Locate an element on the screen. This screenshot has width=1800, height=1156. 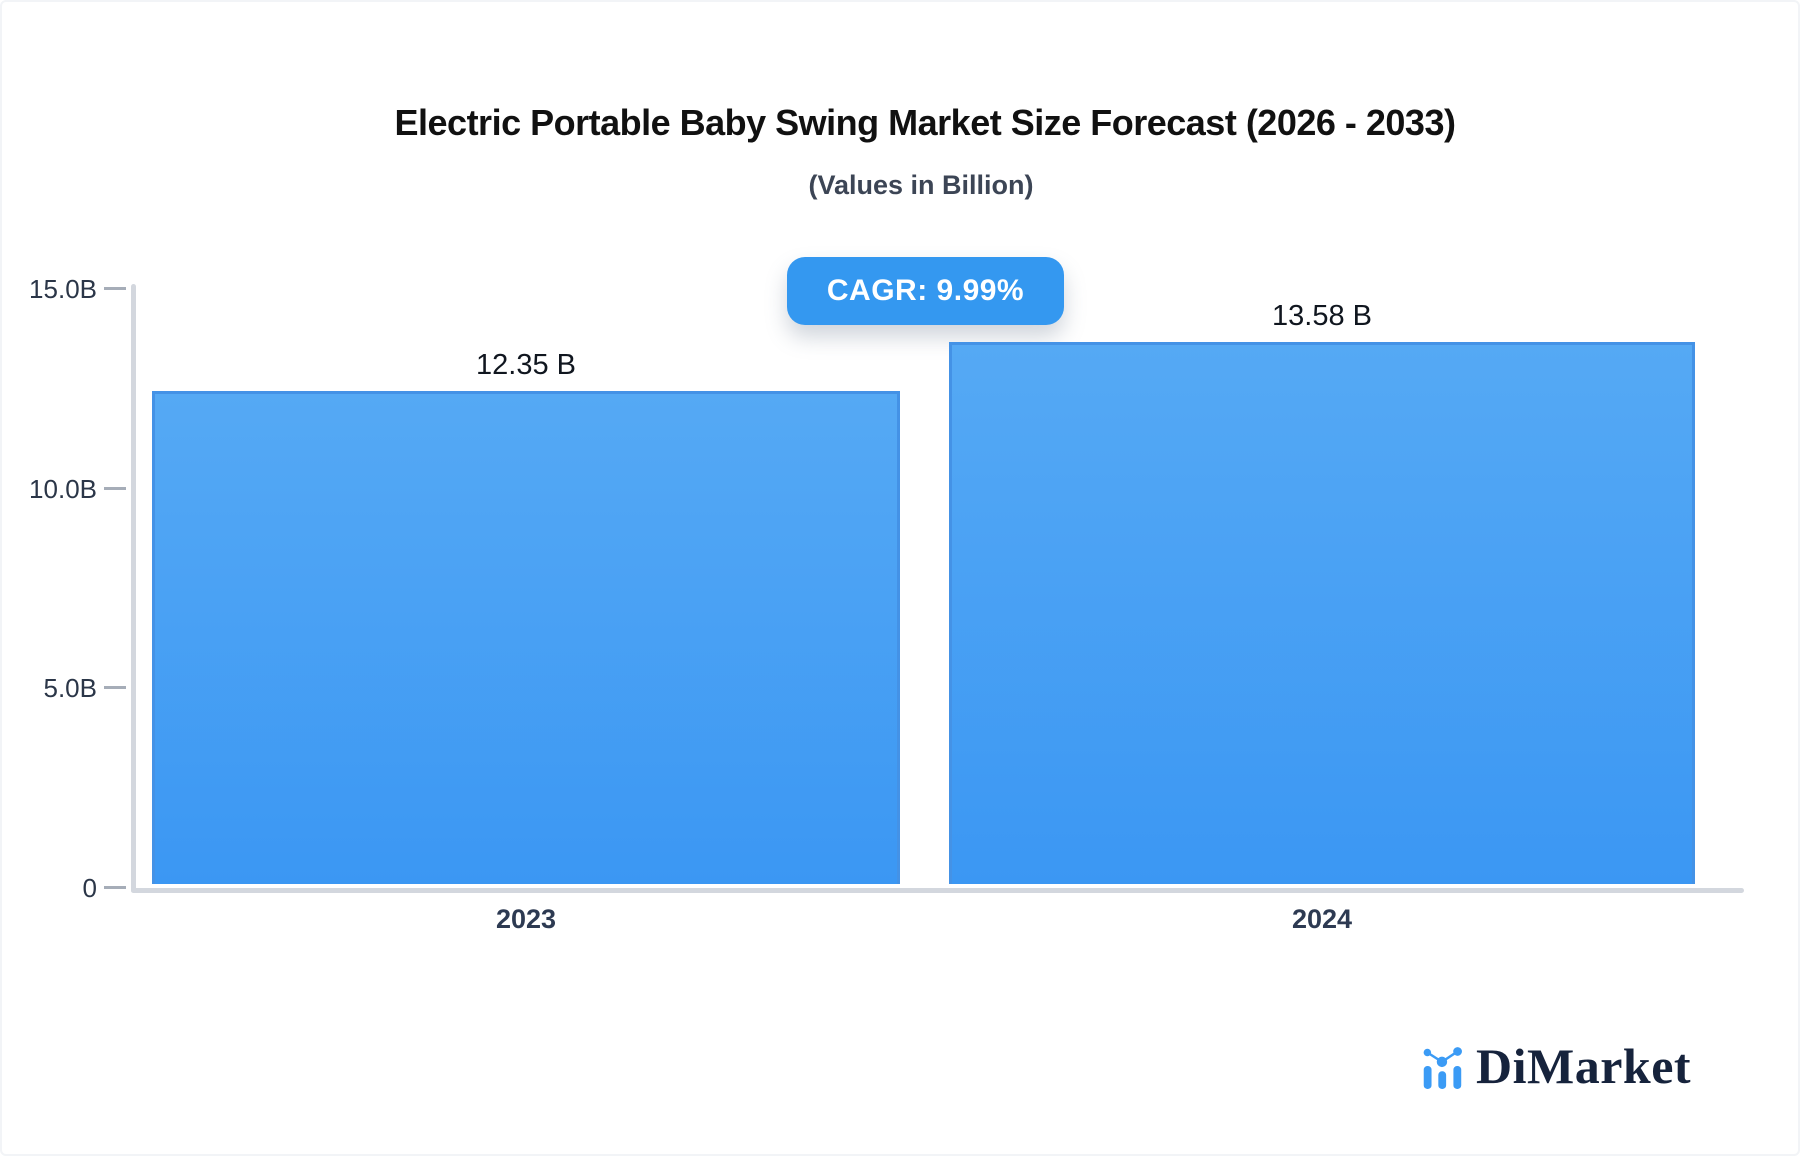
cagr-badge-label: CAGR: 9.99% is located at coordinates (925, 290).